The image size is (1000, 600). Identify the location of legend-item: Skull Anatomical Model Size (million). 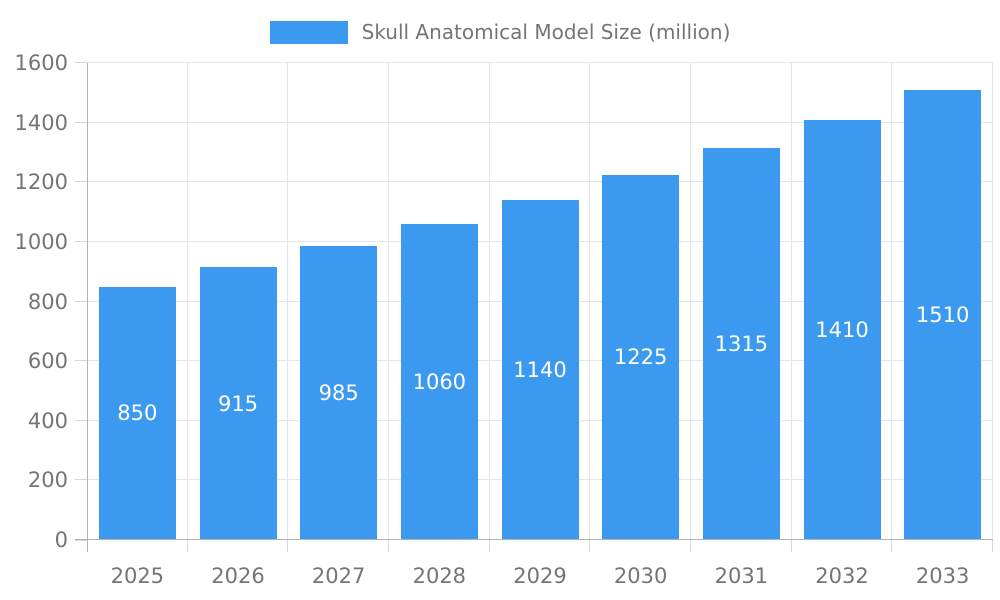
(500, 32).